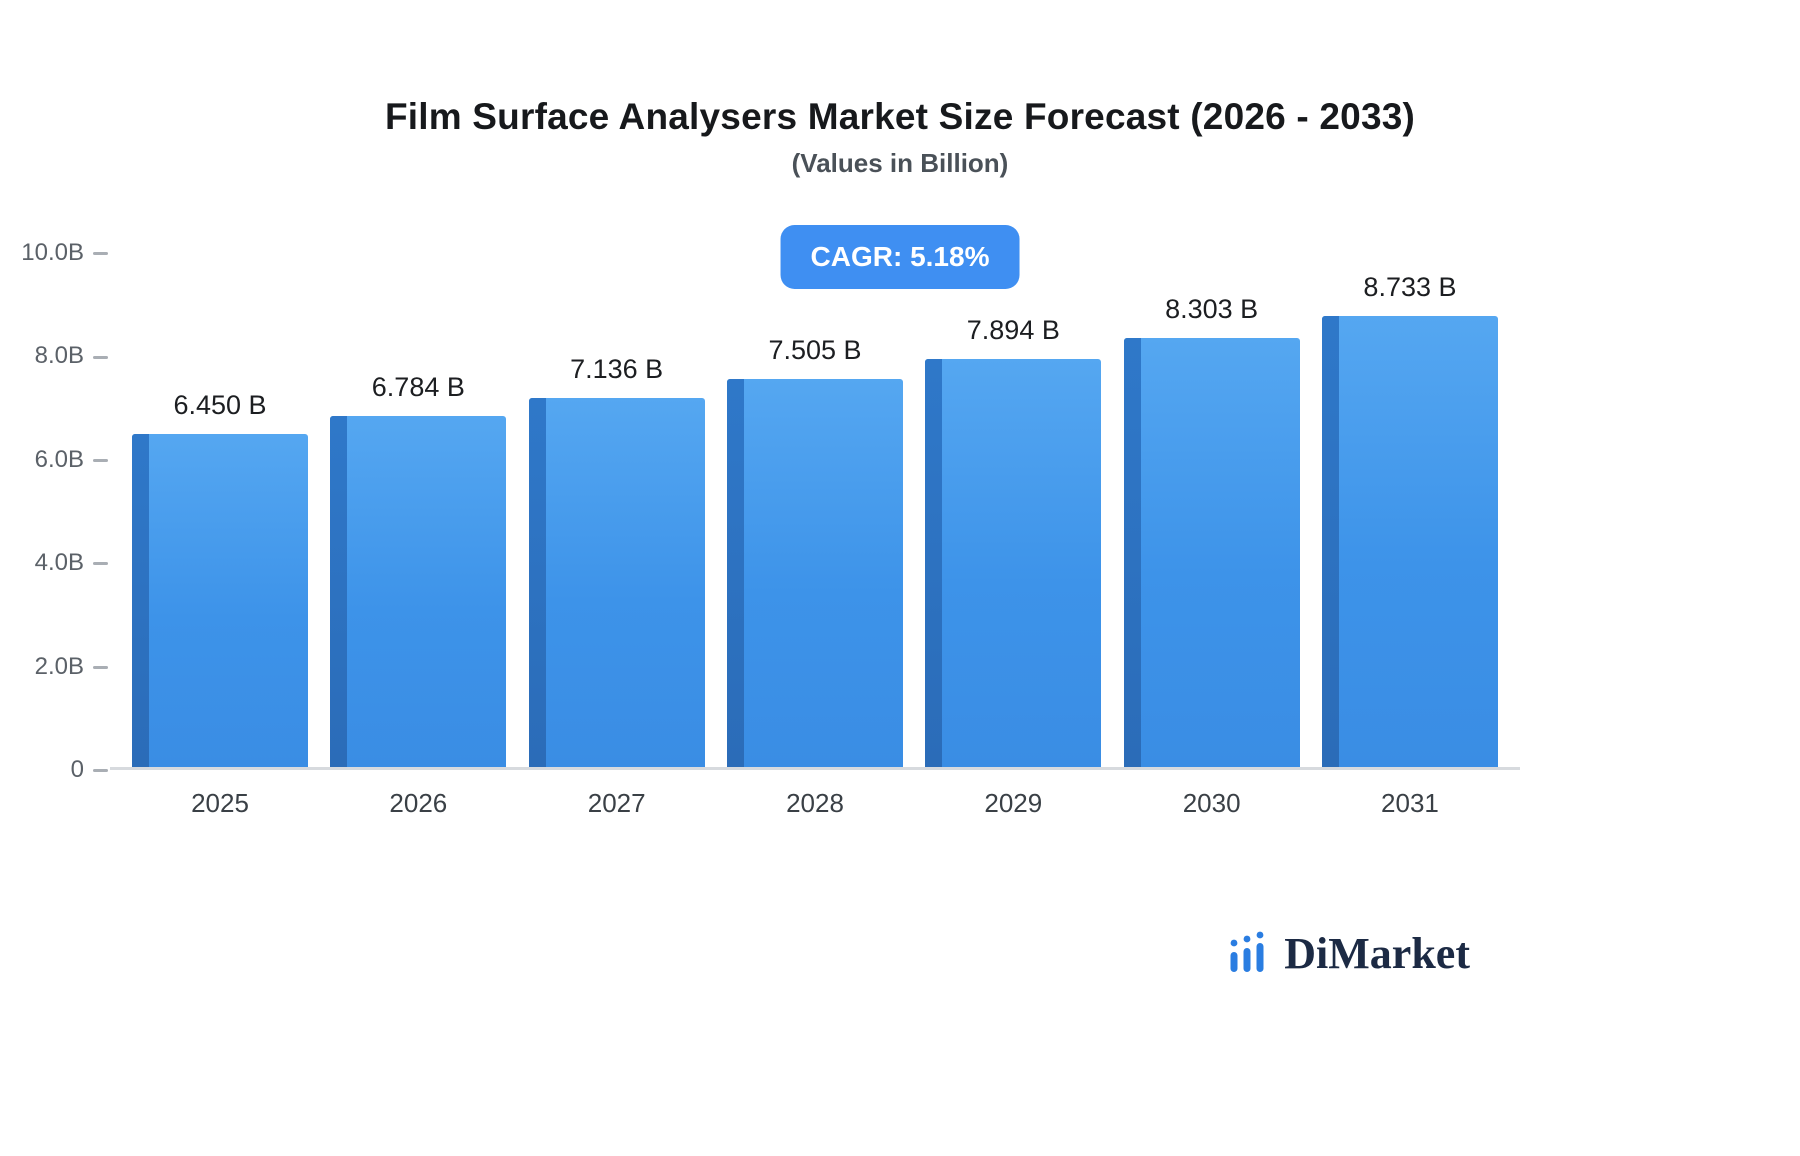 Image resolution: width=1800 pixels, height=1156 pixels. I want to click on bar-chart-icon, so click(1247, 951).